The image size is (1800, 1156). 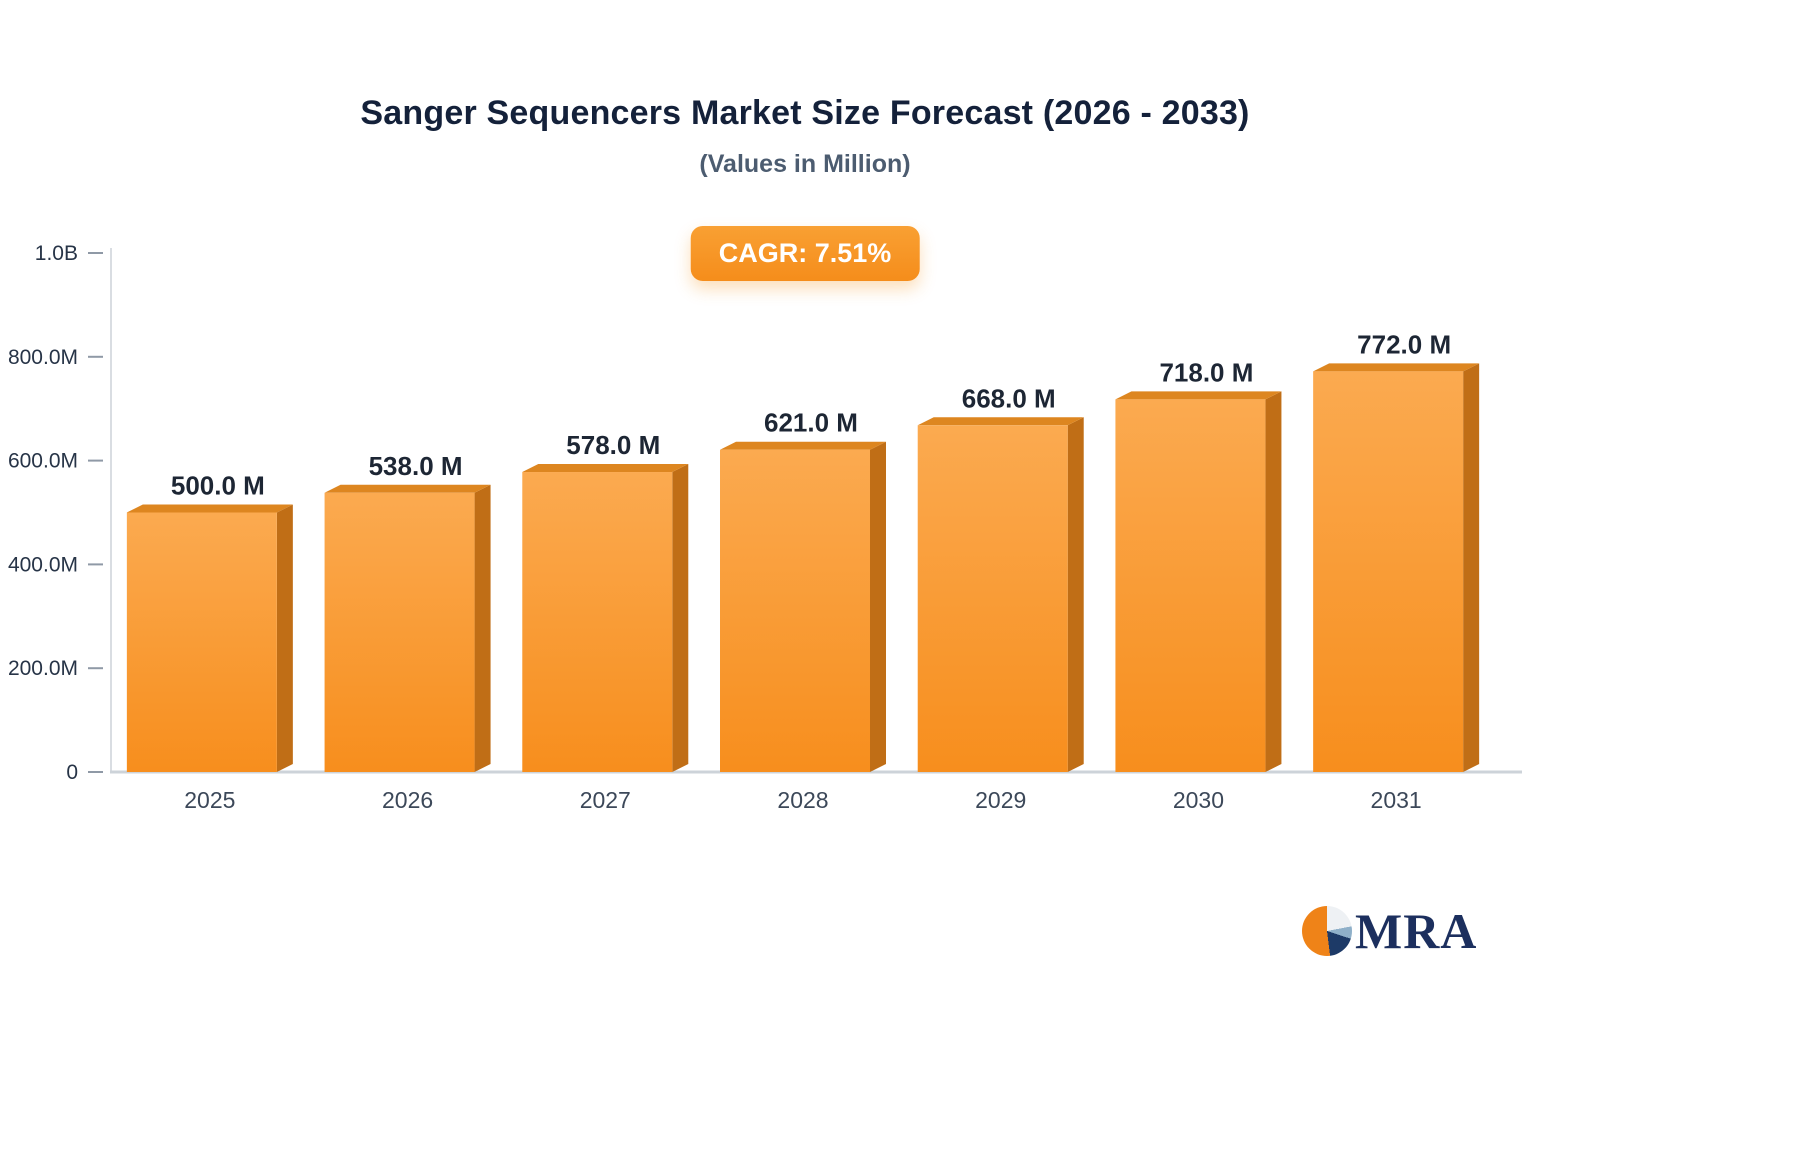 What do you see at coordinates (56, 253) in the screenshot?
I see `y-tick-label: 1.0B` at bounding box center [56, 253].